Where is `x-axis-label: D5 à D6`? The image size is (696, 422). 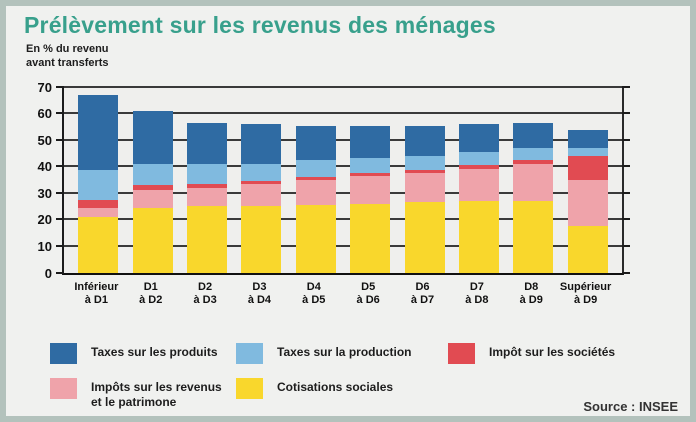
x-axis-label: D5 à D6 is located at coordinates (368, 298).